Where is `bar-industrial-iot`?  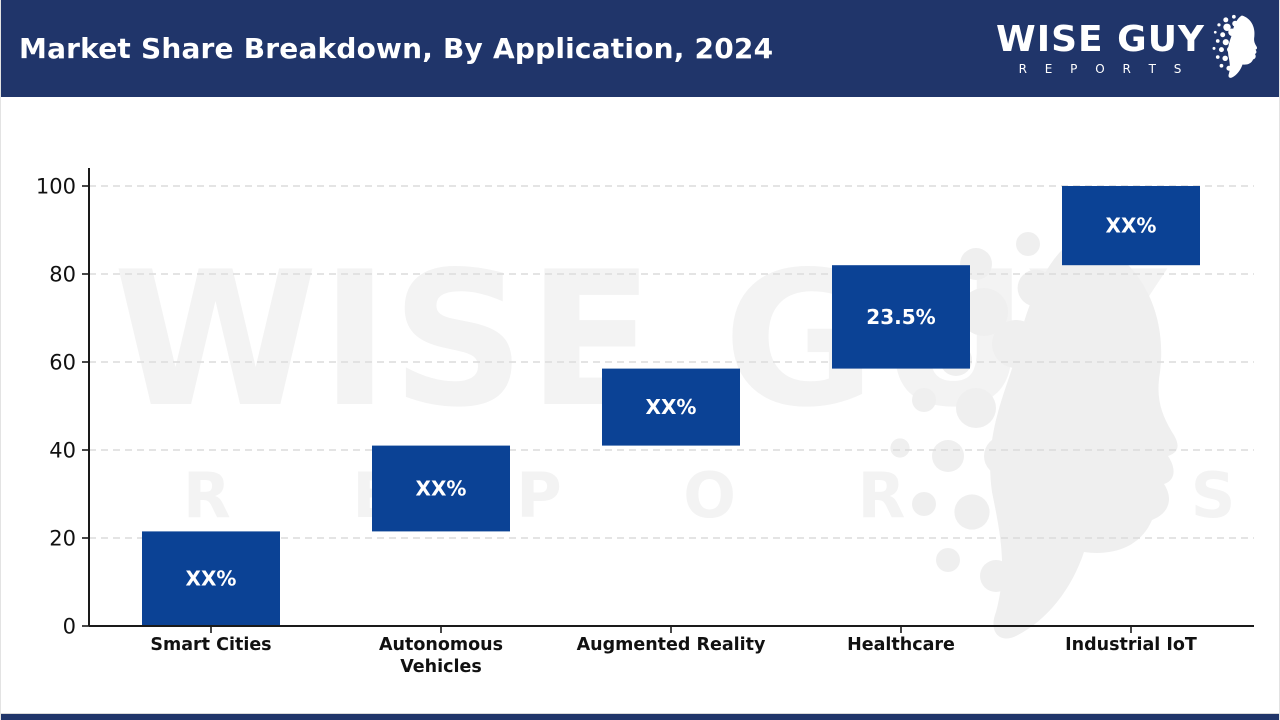 bar-industrial-iot is located at coordinates (1131, 226).